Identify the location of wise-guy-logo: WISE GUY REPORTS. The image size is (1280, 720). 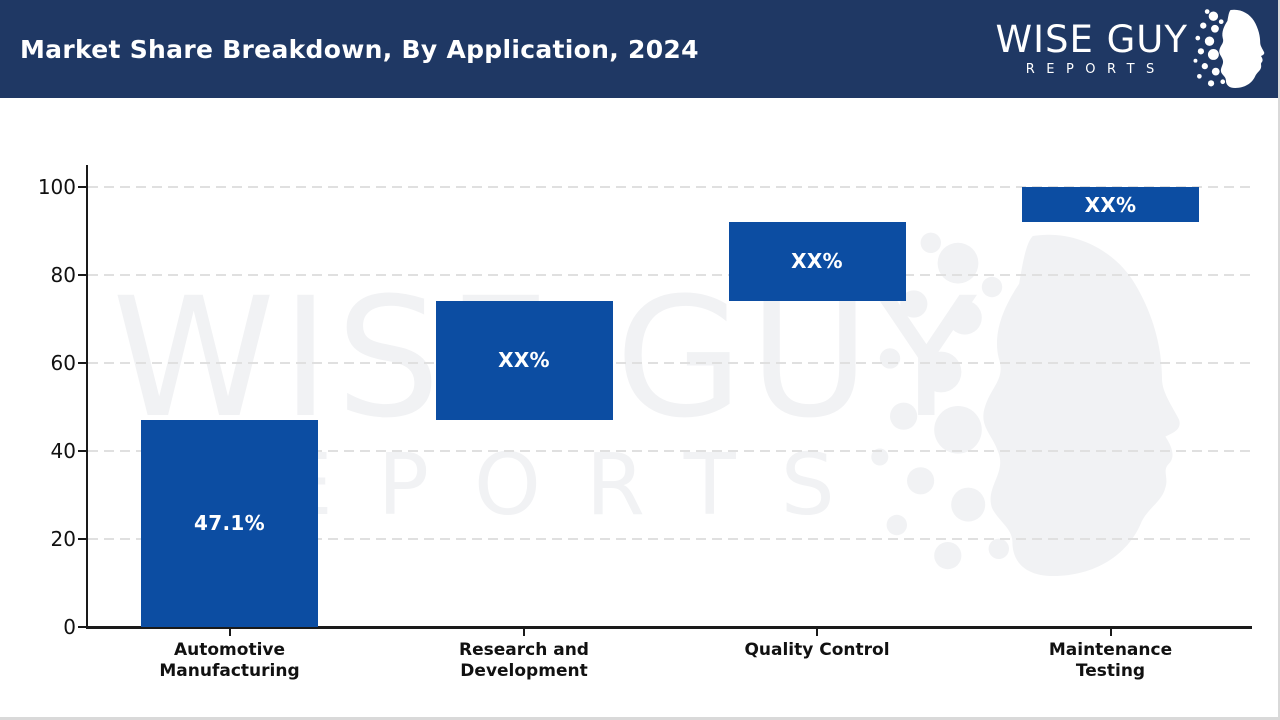
(1132, 49).